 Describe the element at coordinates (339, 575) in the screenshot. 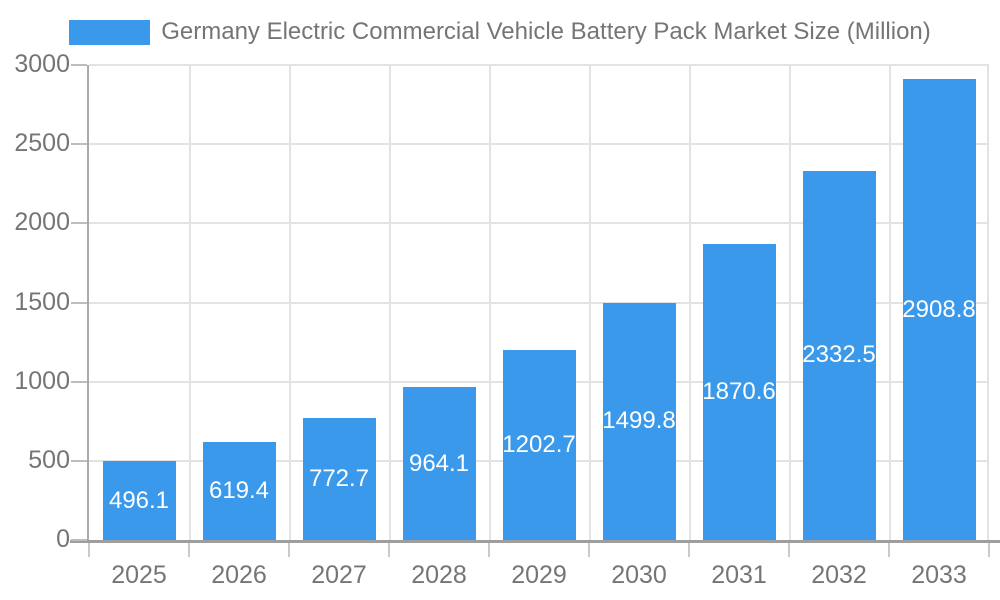

I see `x-tick-label: 2027` at that location.